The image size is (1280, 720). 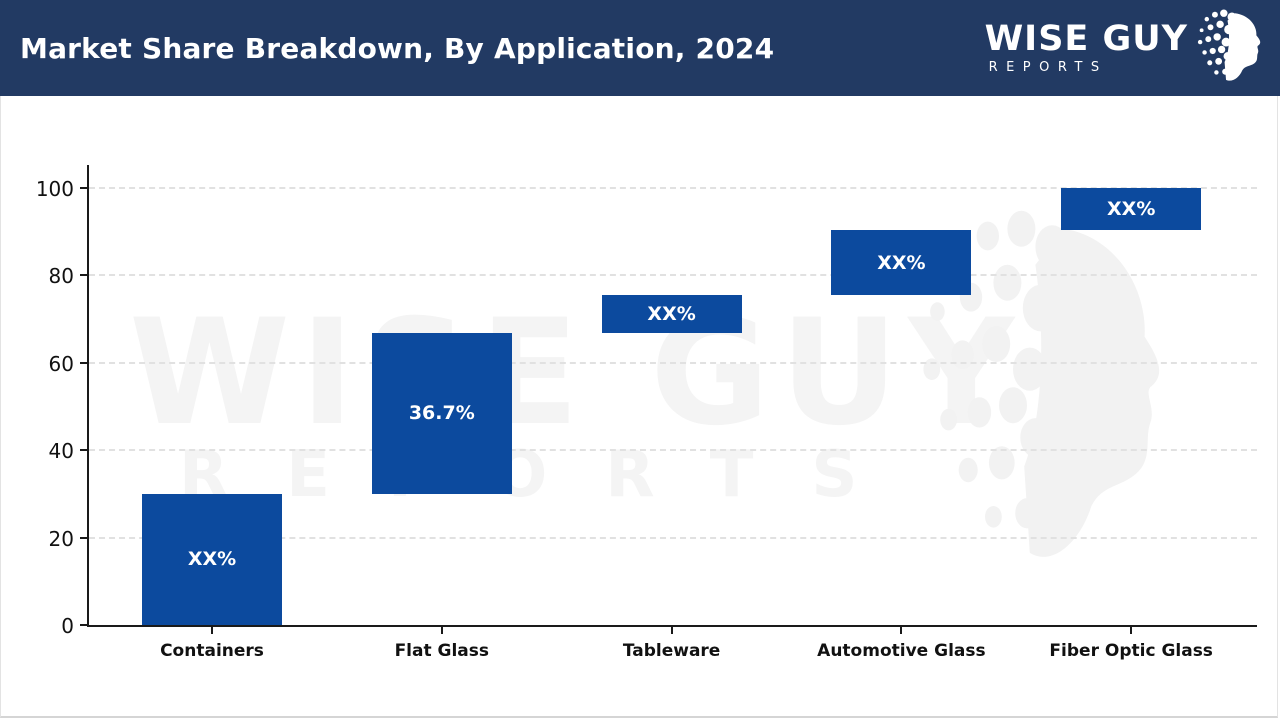 I want to click on category-label: Tableware, so click(x=671, y=651).